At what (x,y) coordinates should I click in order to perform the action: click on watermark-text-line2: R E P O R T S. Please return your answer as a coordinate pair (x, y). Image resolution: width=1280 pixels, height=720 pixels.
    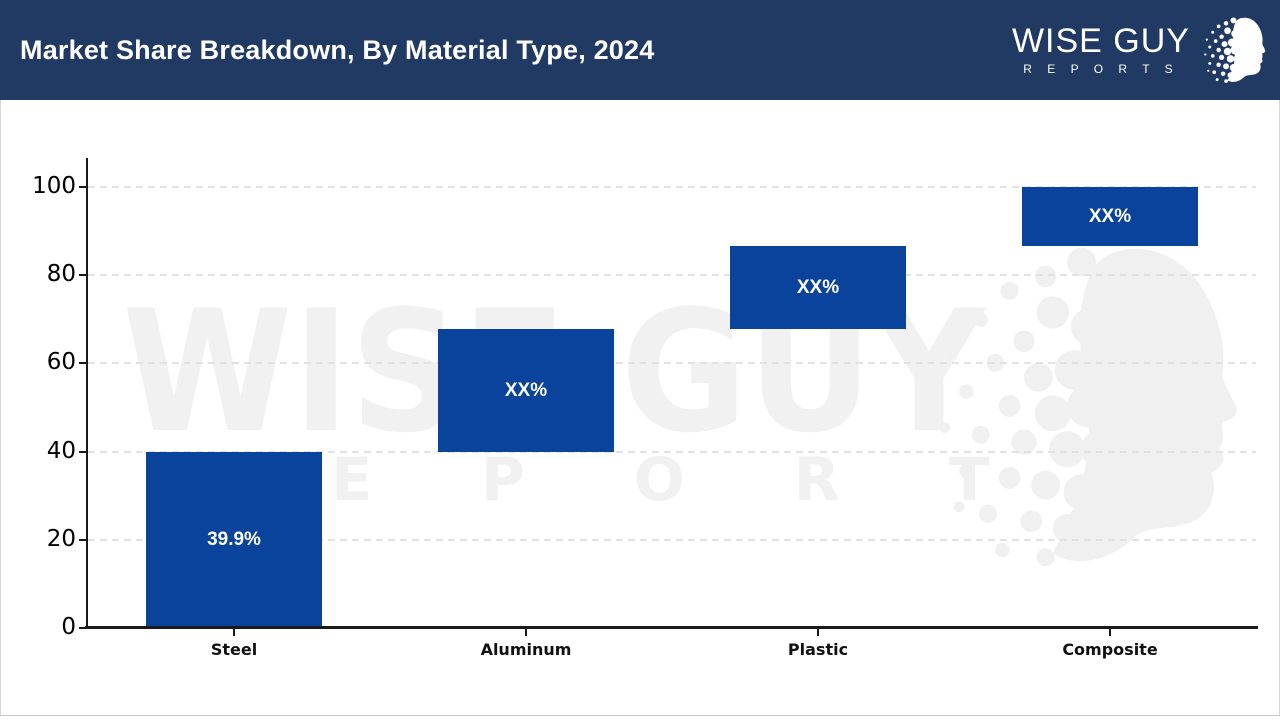
    Looking at the image, I should click on (681, 480).